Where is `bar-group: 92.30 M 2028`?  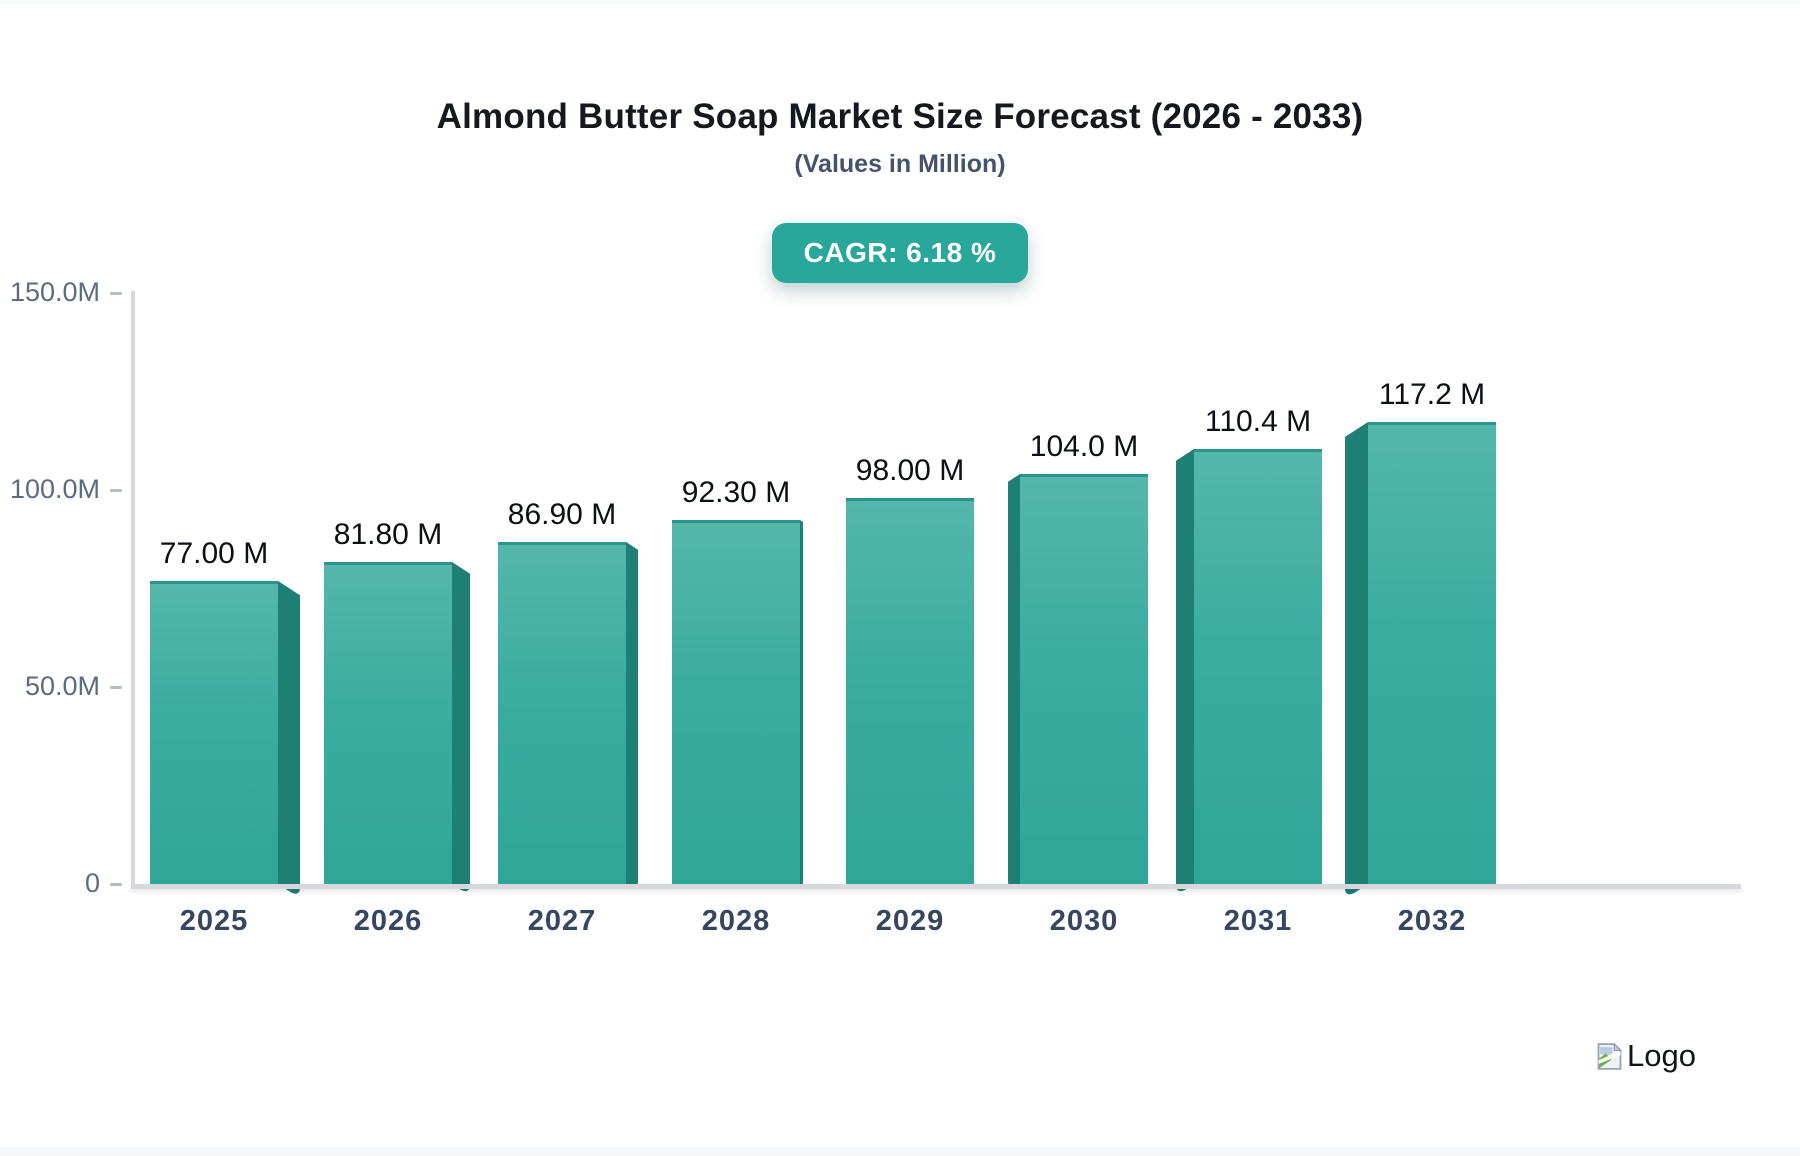
bar-group: 92.30 M 2028 is located at coordinates (737, 706).